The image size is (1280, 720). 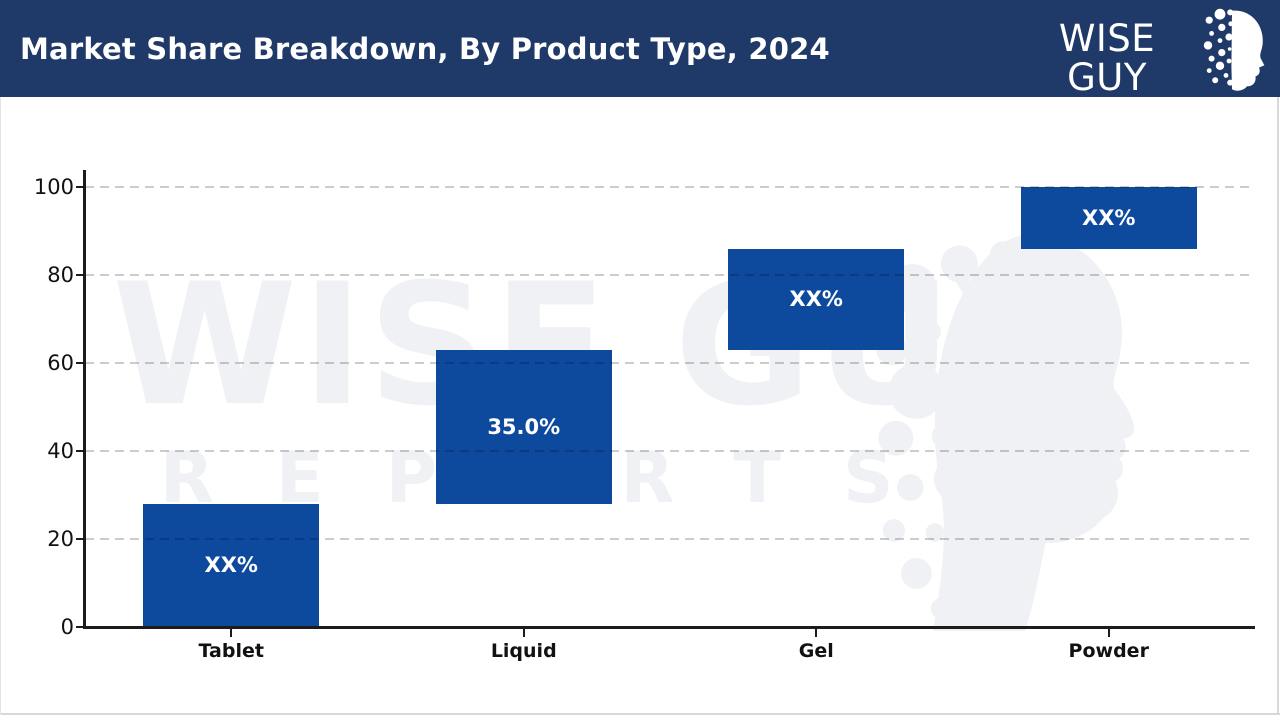 What do you see at coordinates (816, 632) in the screenshot?
I see `x-tick-gel` at bounding box center [816, 632].